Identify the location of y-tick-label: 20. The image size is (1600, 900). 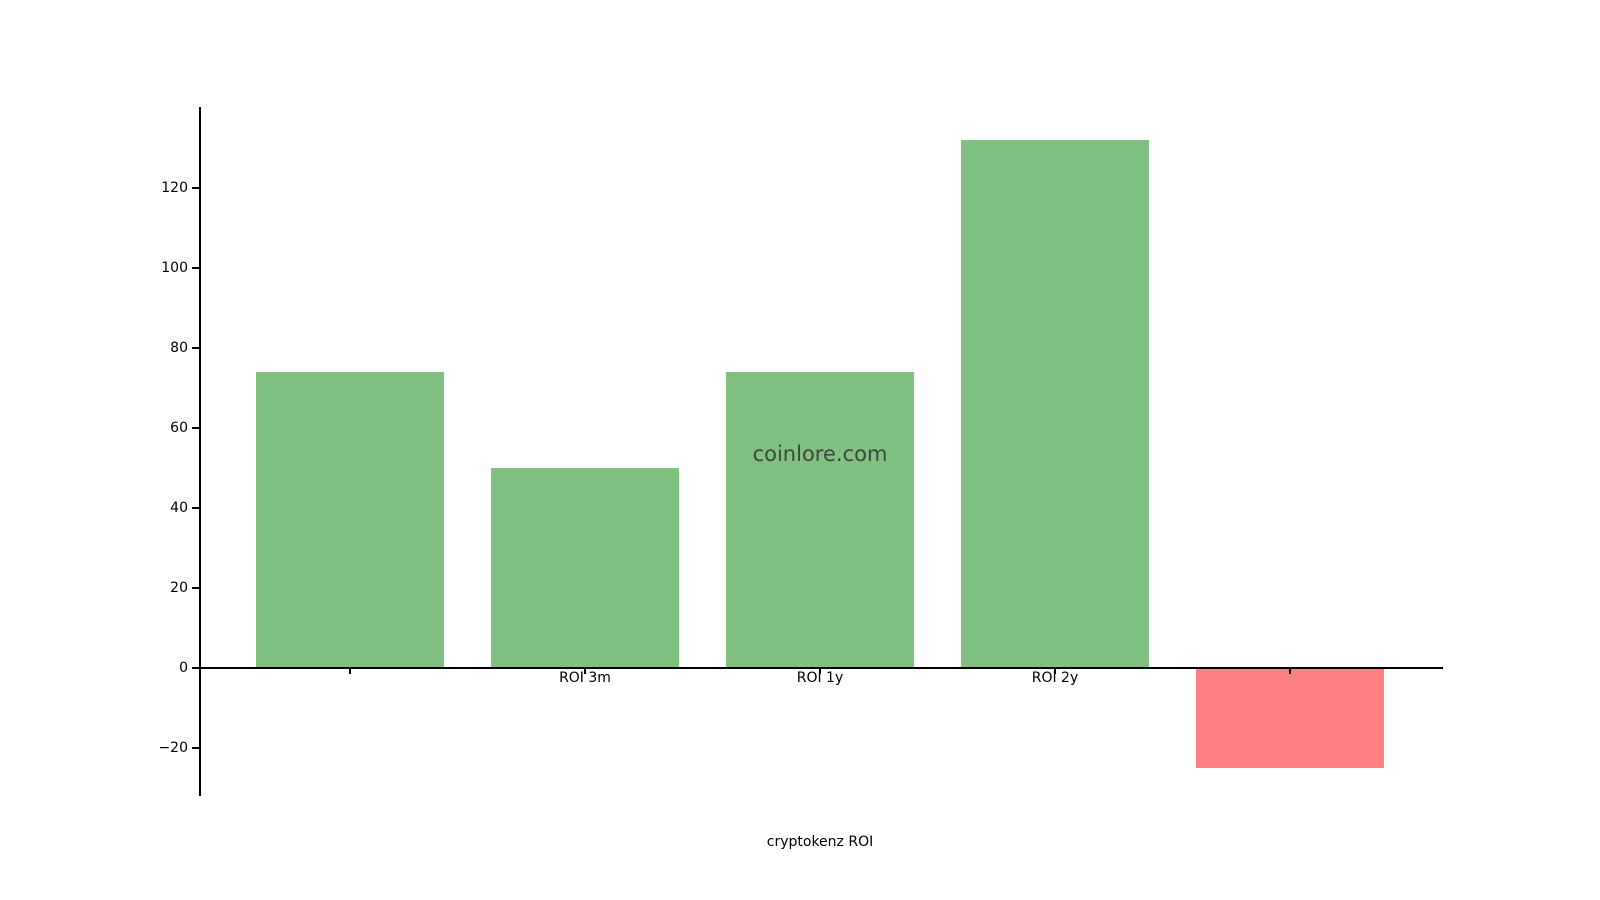
(179, 588).